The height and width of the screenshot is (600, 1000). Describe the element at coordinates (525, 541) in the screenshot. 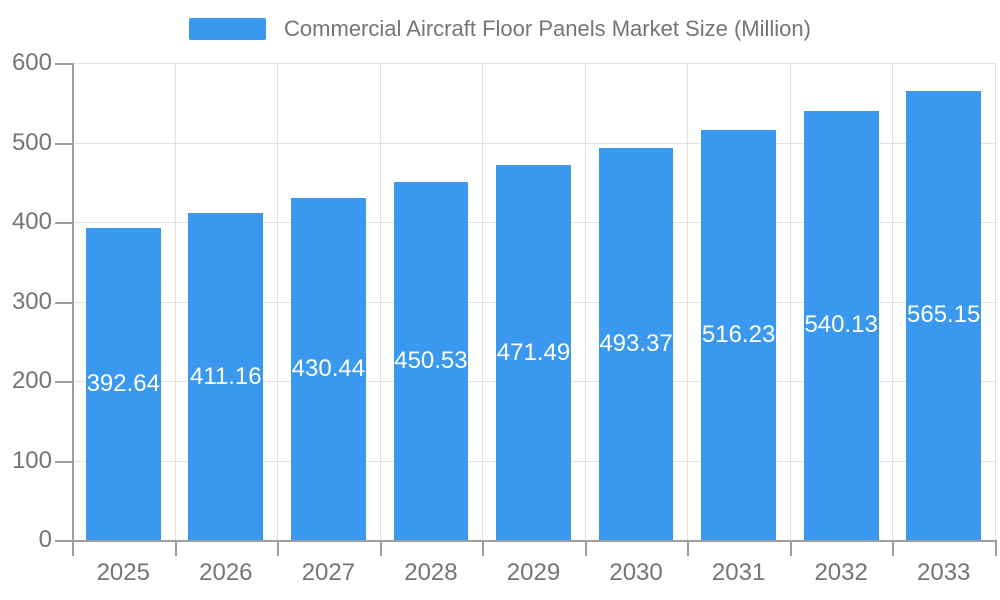

I see `x-axis-line` at that location.